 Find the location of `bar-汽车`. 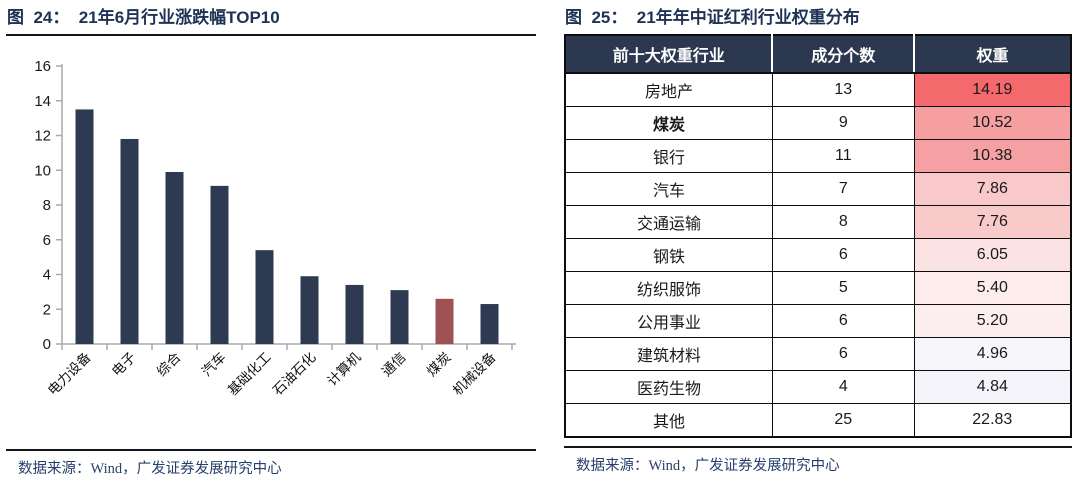

bar-汽车 is located at coordinates (219, 264).